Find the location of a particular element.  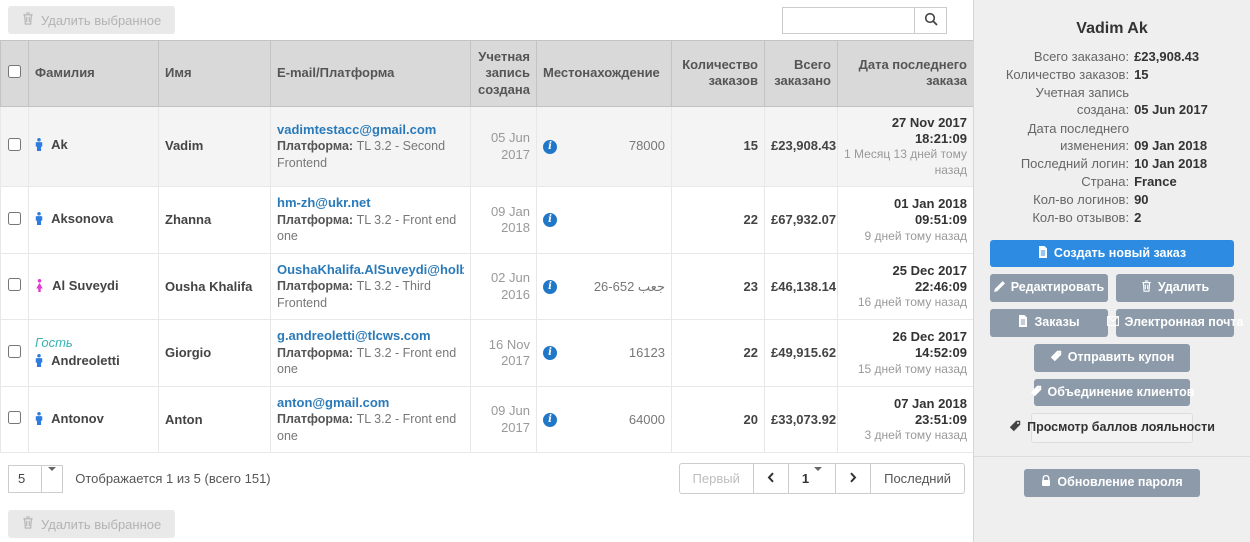

document-icon is located at coordinates (1043, 253).